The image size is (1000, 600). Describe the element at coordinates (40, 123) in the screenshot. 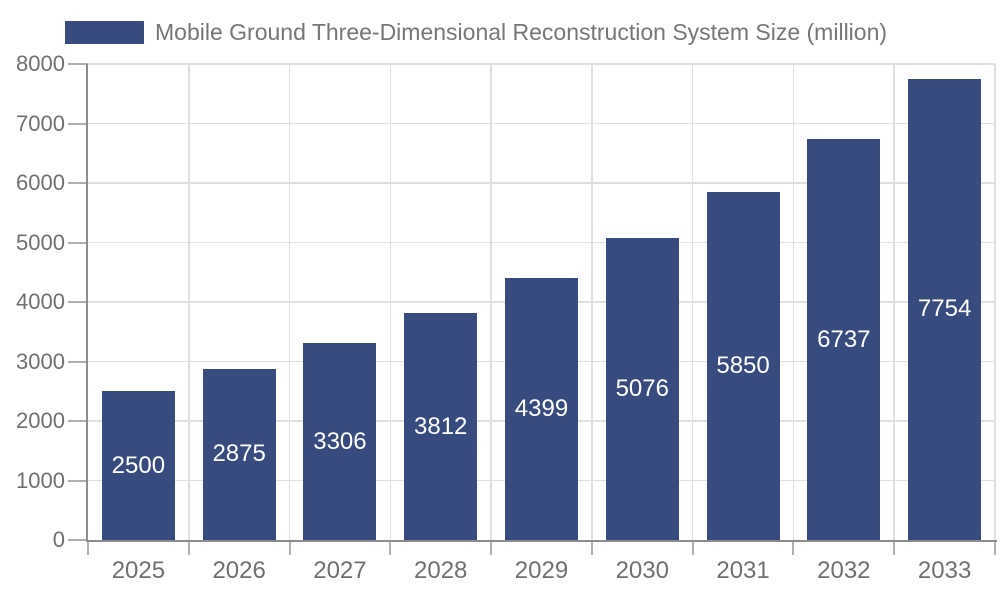

I see `y-axis-label: 7000` at that location.